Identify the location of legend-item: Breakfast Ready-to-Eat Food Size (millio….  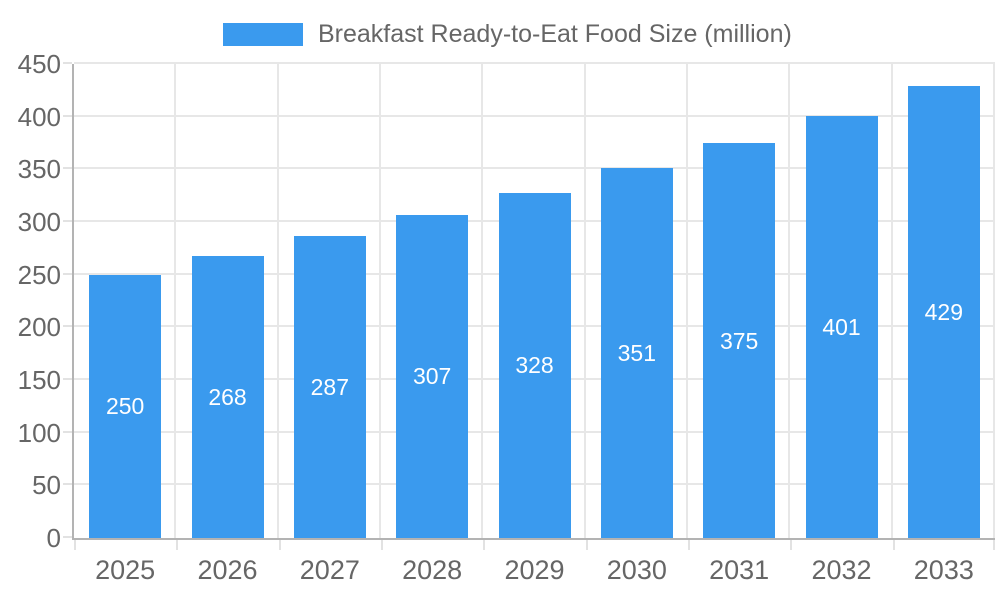
(507, 34).